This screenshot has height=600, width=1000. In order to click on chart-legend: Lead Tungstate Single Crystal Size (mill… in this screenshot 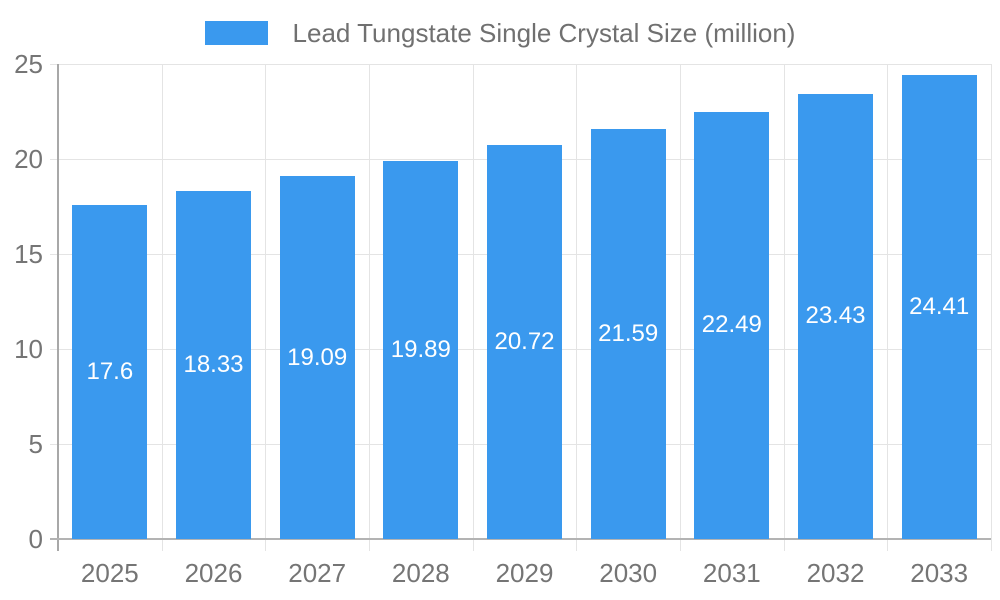, I will do `click(500, 33)`.